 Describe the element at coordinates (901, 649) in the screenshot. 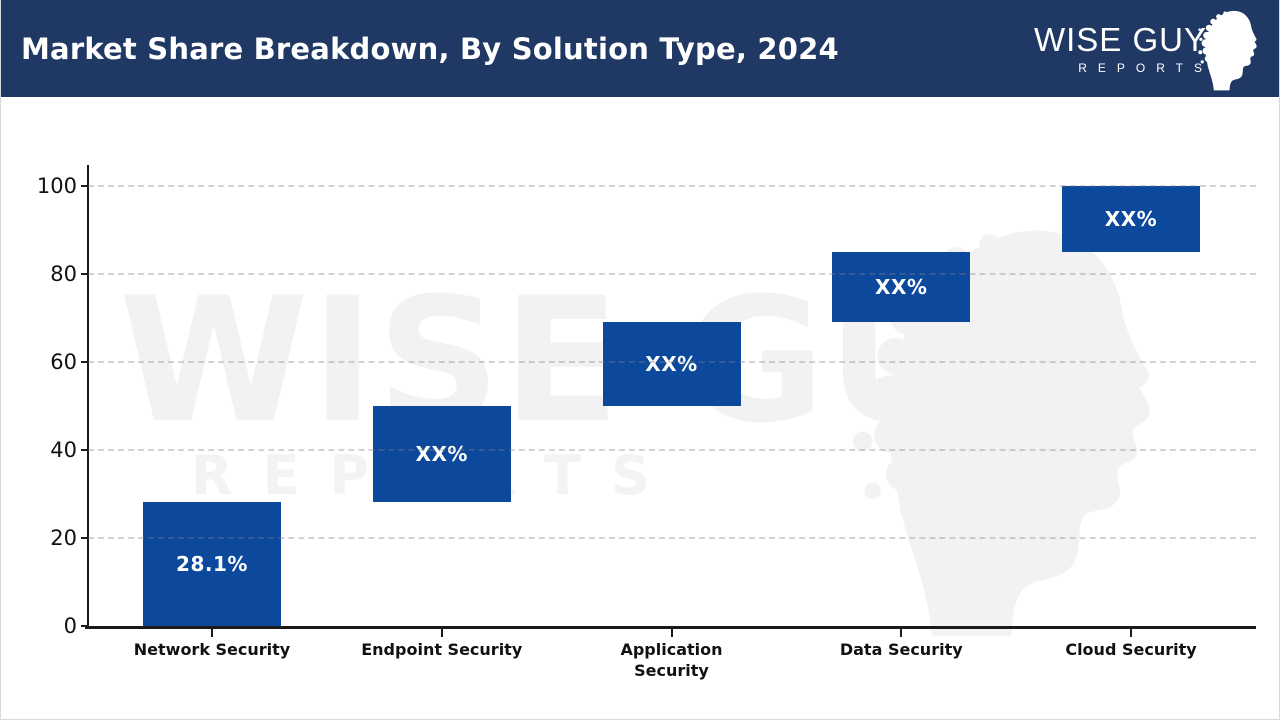

I see `x-category-label: Data Security` at that location.